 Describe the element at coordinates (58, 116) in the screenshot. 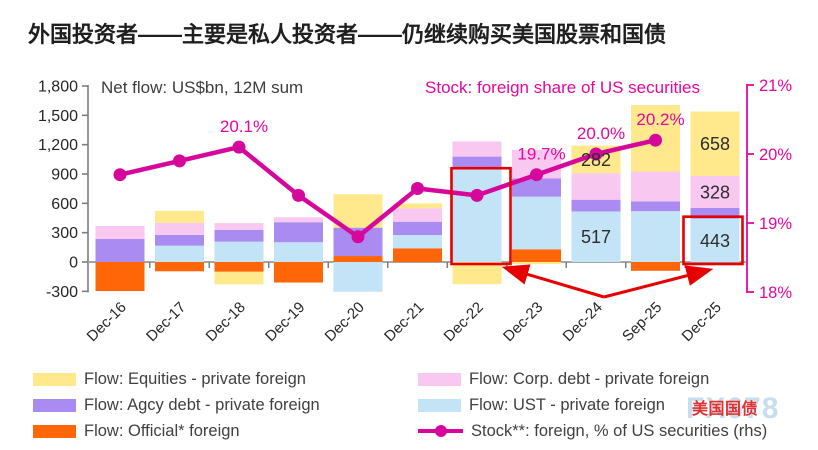

I see `left-axis-tick-label: 1,500` at that location.